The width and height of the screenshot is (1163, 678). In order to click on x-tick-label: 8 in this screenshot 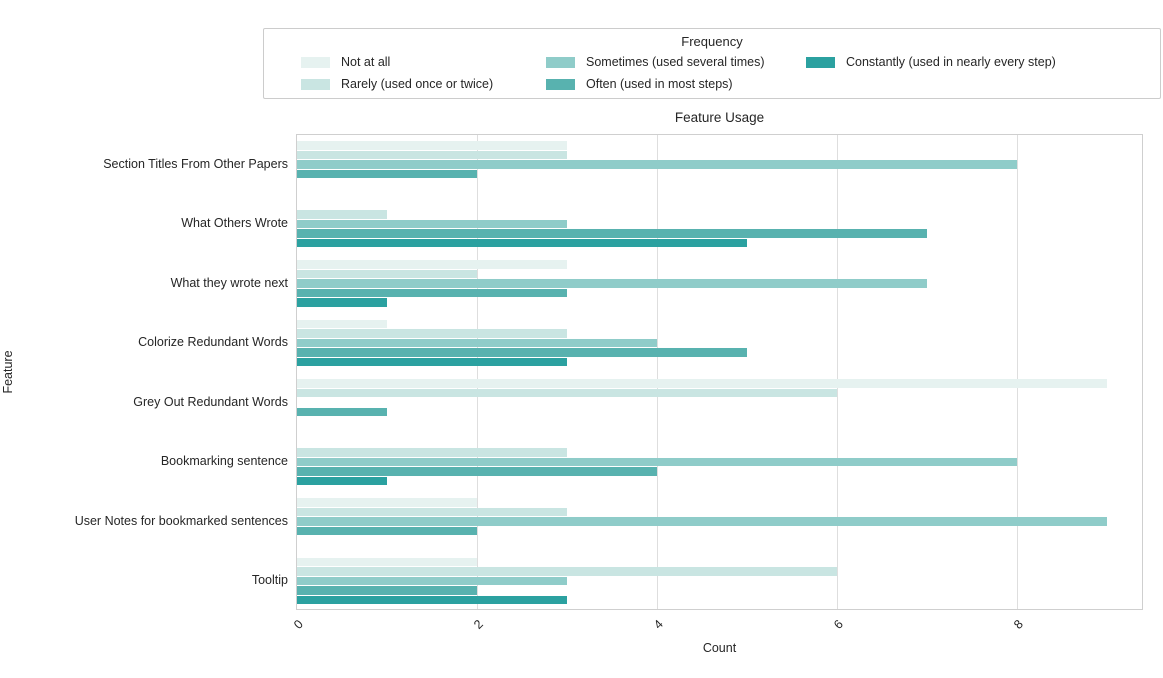, I will do `click(1018, 624)`.